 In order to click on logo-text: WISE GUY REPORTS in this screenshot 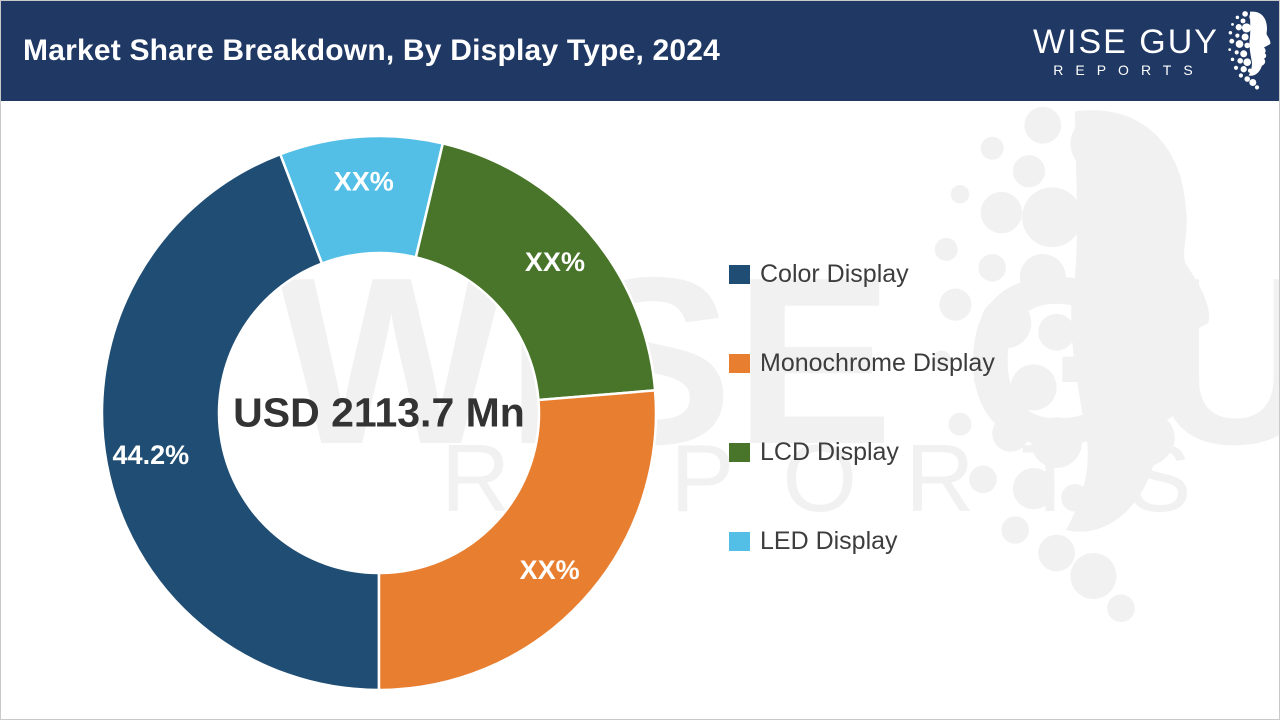, I will do `click(1126, 51)`.